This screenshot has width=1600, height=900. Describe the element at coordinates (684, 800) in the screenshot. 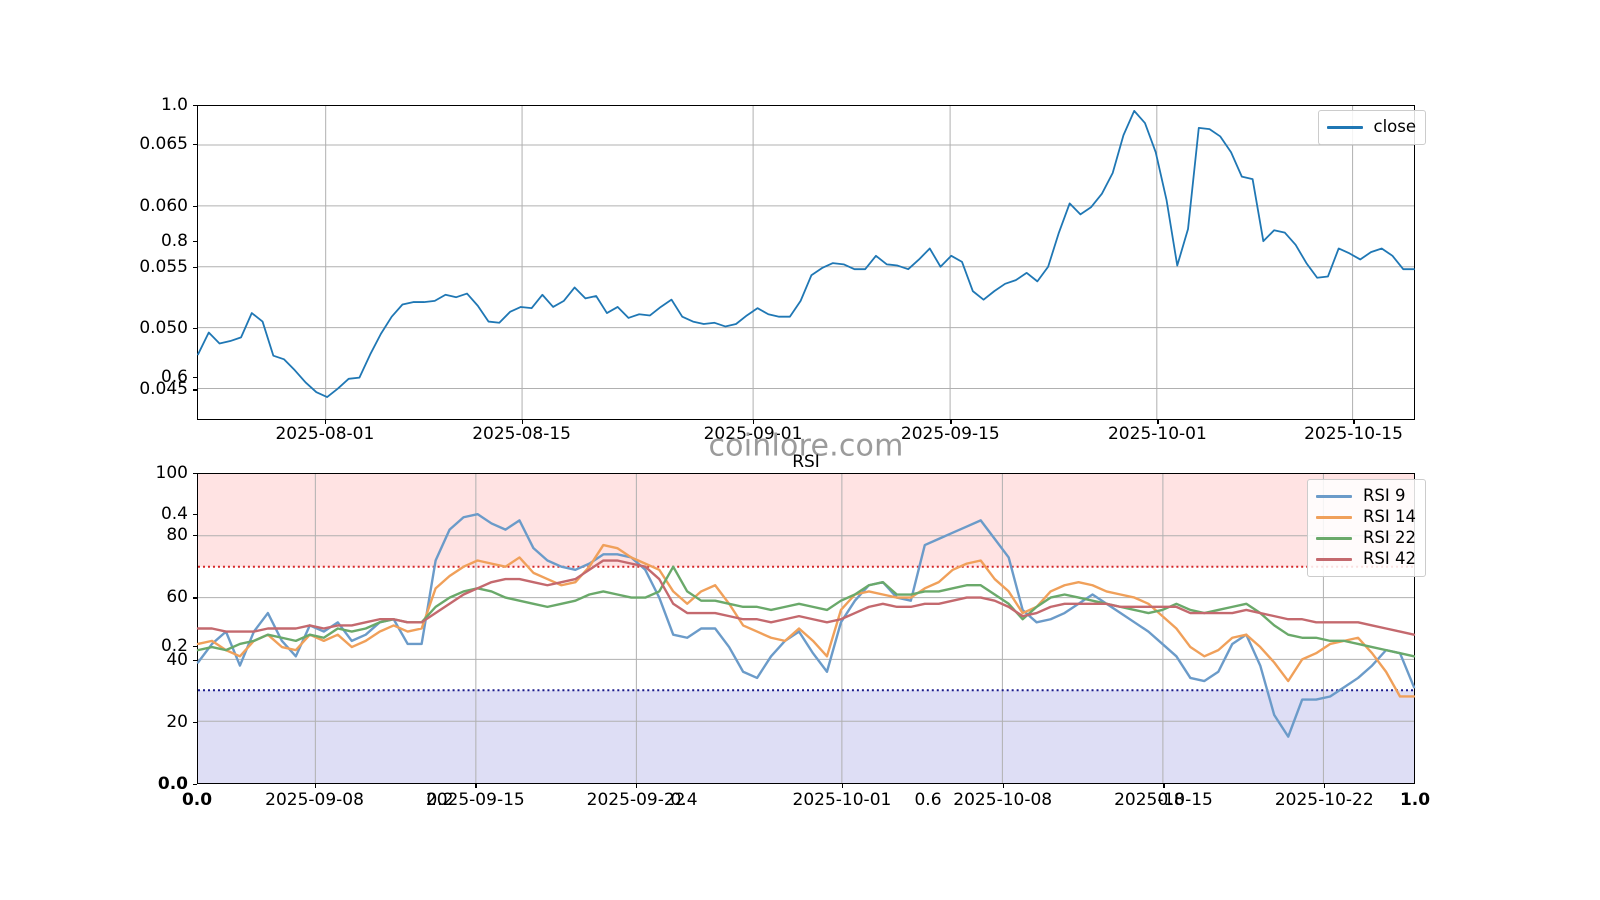

I see `rsi-x-overlay-tick-label: 0.4` at that location.